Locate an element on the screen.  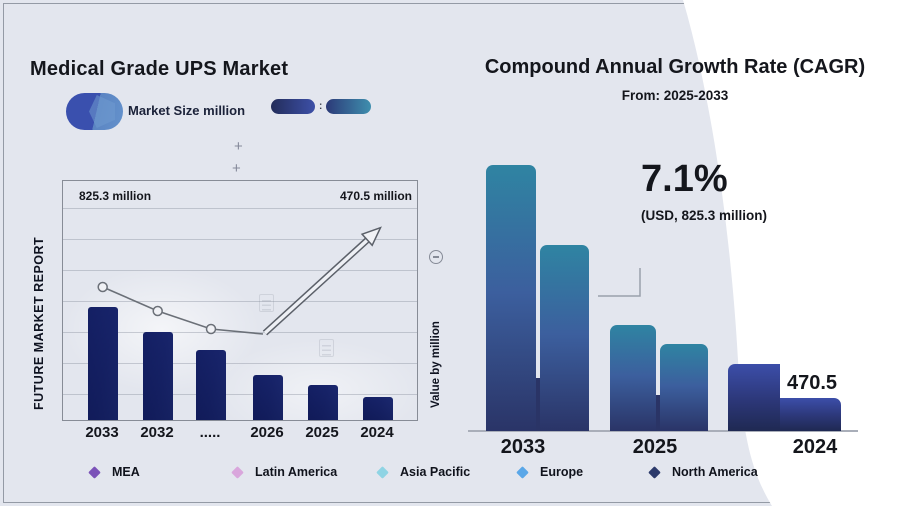
legend-item-mea: MEA is located at coordinates (114, 472).